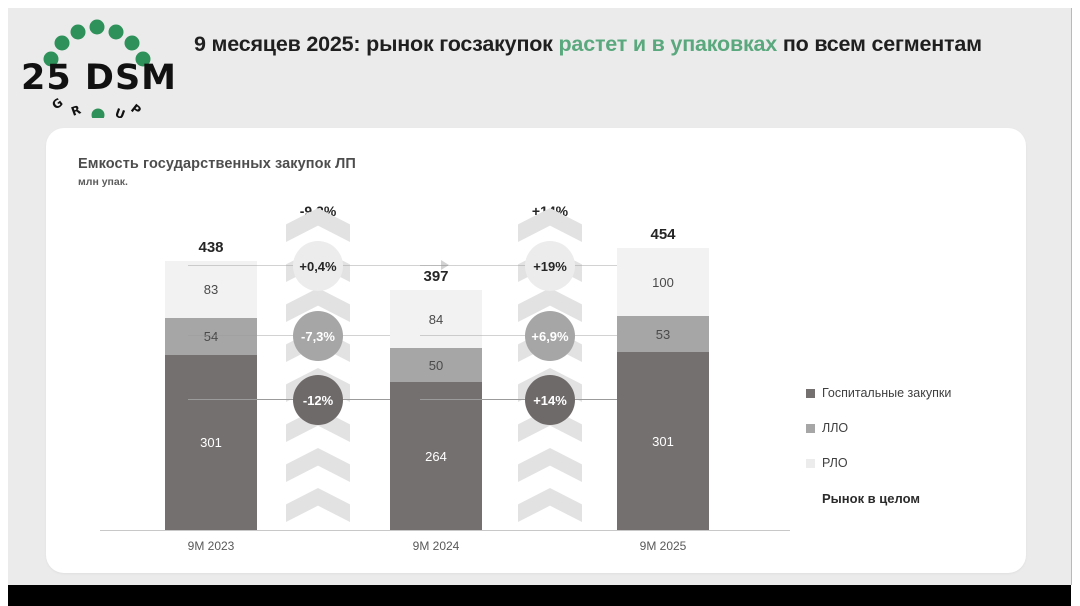 This screenshot has width=1080, height=606. I want to click on transition-1-change-hospital: +14%, so click(550, 400).